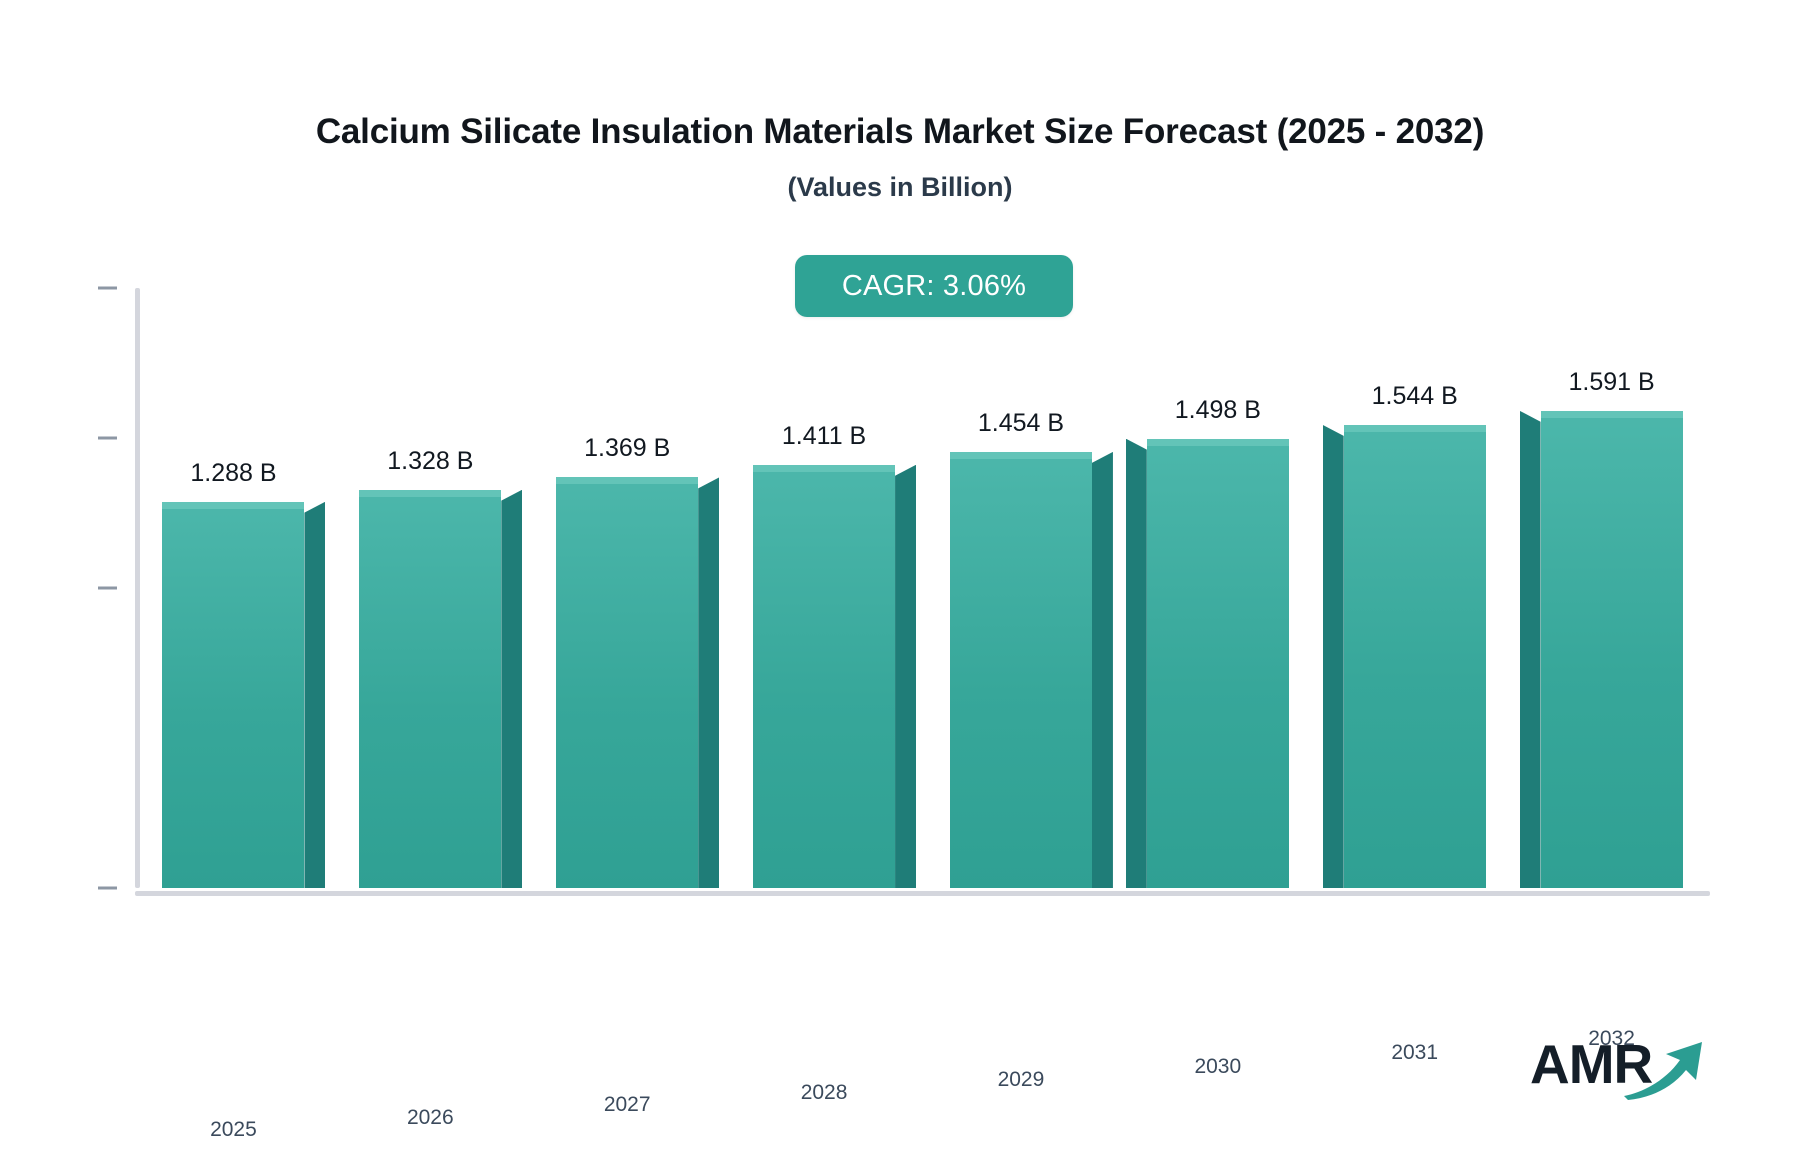 Image resolution: width=1800 pixels, height=1156 pixels. I want to click on bar-column: 1.328 B 2026, so click(441, 788).